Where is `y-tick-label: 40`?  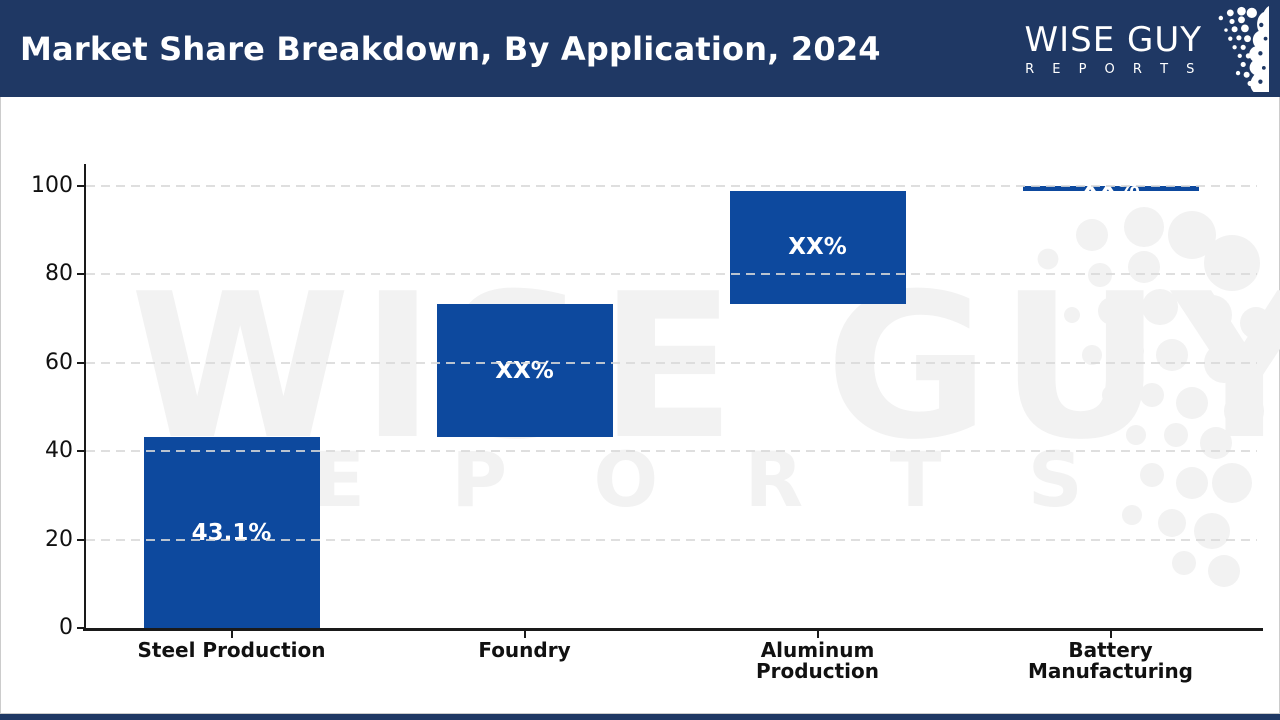
y-tick-label: 40 is located at coordinates (59, 451).